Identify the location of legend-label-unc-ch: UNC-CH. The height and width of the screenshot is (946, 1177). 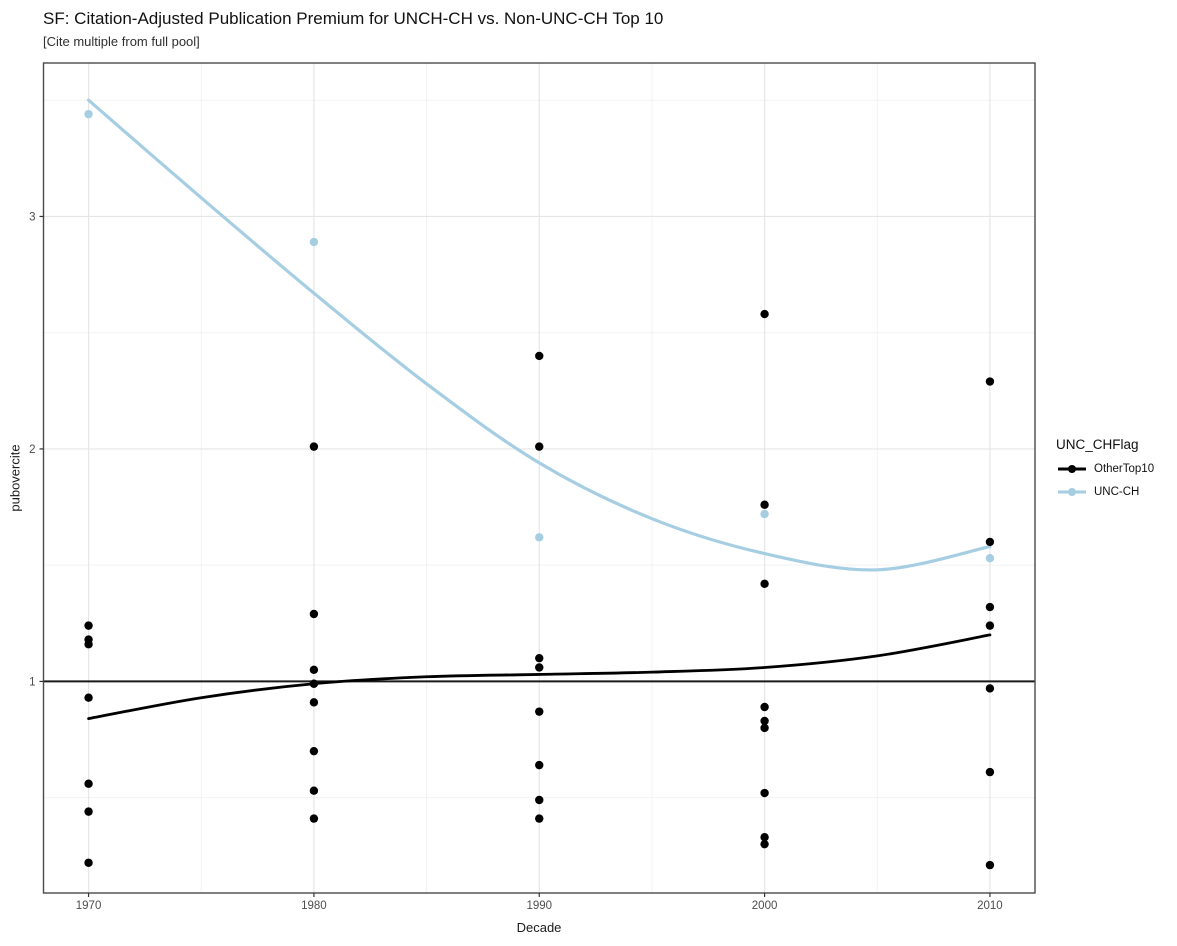
(1117, 492).